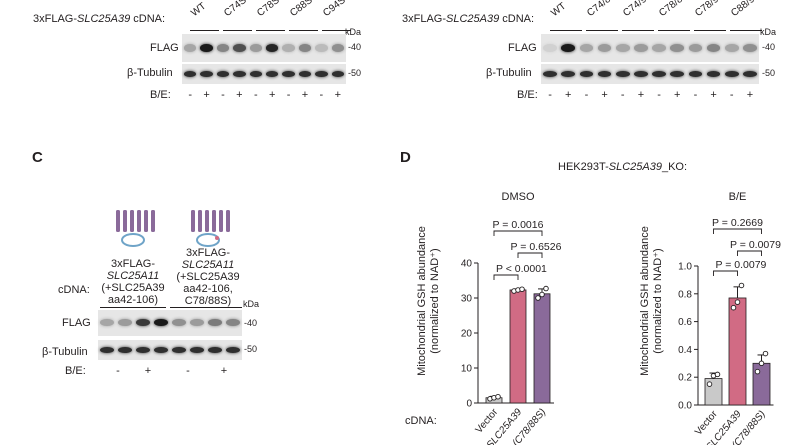 This screenshot has height=445, width=800. Describe the element at coordinates (264, 74) in the screenshot. I see `panel-a-tubulin-blot` at that location.